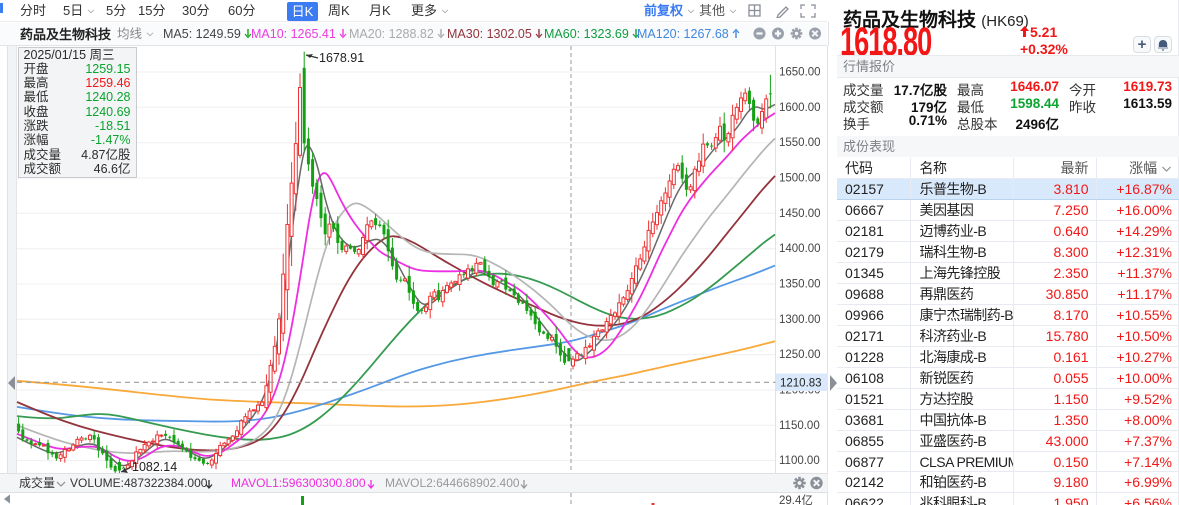  Describe the element at coordinates (452, 483) in the screenshot. I see `svg-text: MAVOL2:644668902.400` at that location.